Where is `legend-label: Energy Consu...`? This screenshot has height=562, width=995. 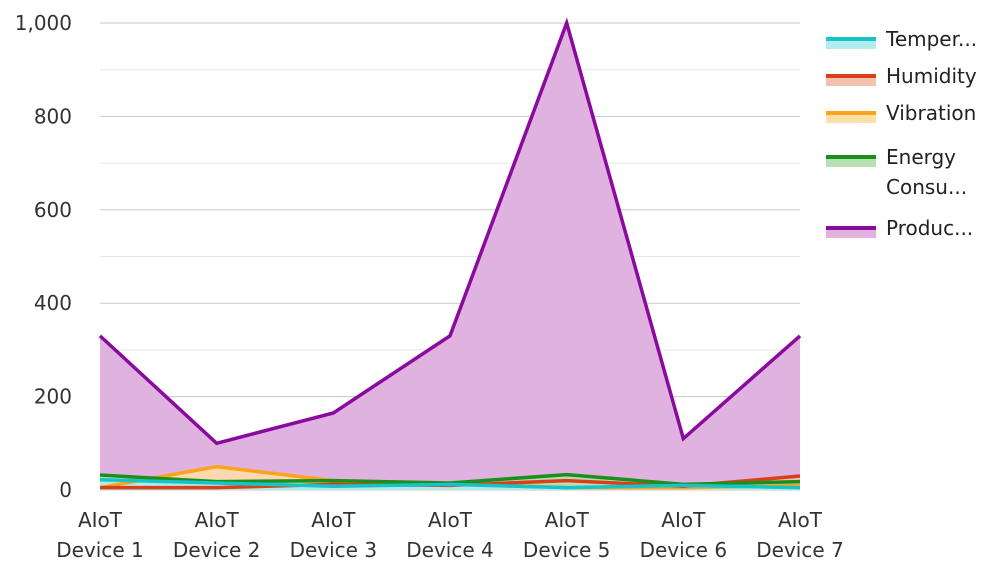 legend-label: Energy Consu... is located at coordinates (926, 172).